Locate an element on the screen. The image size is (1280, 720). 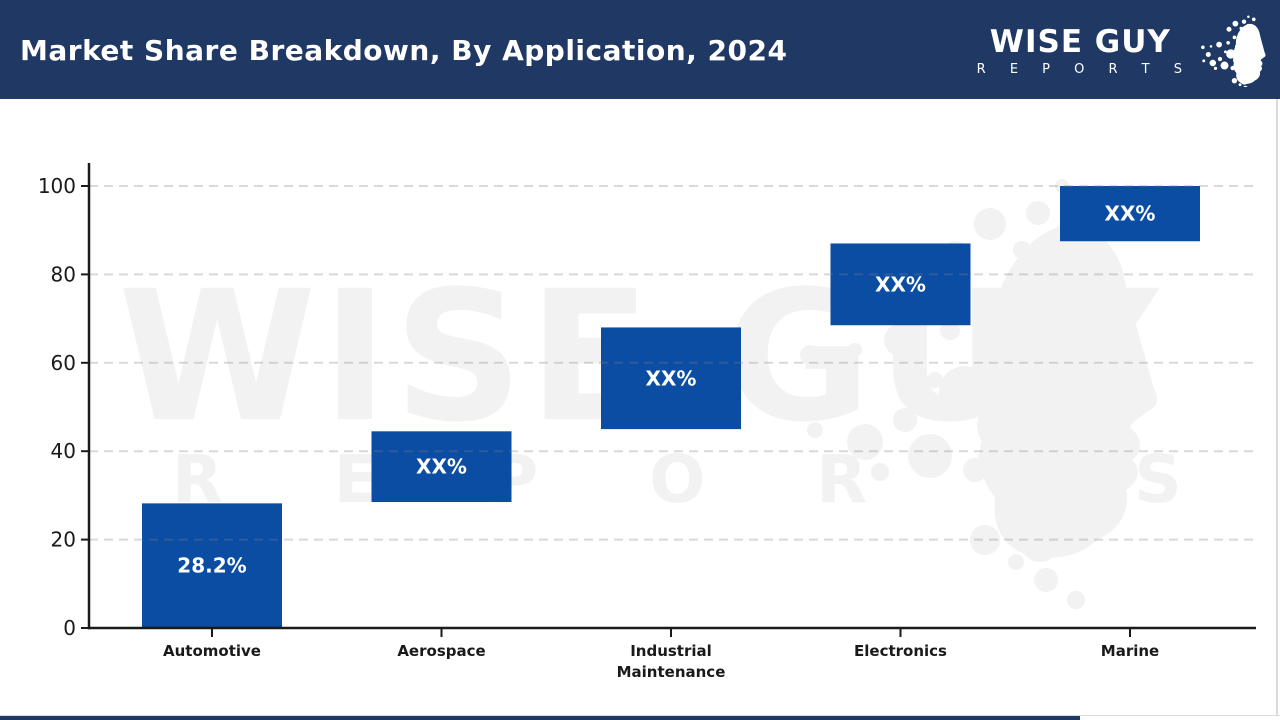
bar-value-label-2: XX% is located at coordinates (671, 378).